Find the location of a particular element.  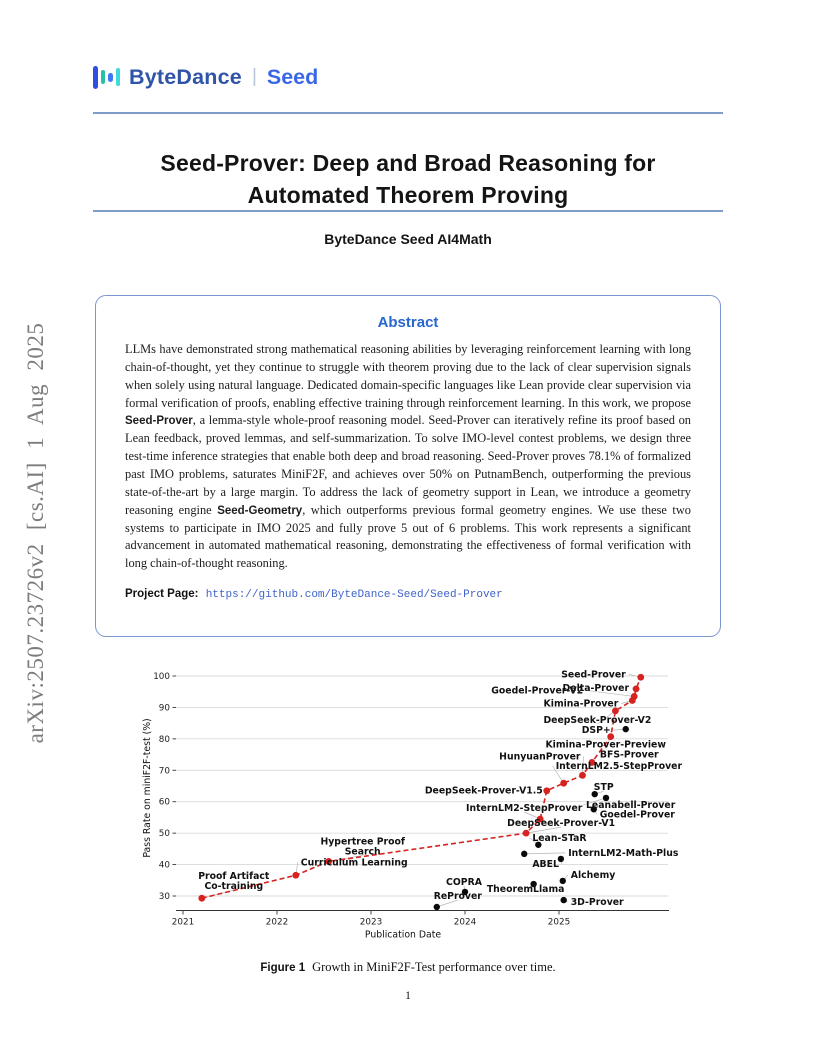

data-point-Kimina-Prover-Preview is located at coordinates (611, 737).